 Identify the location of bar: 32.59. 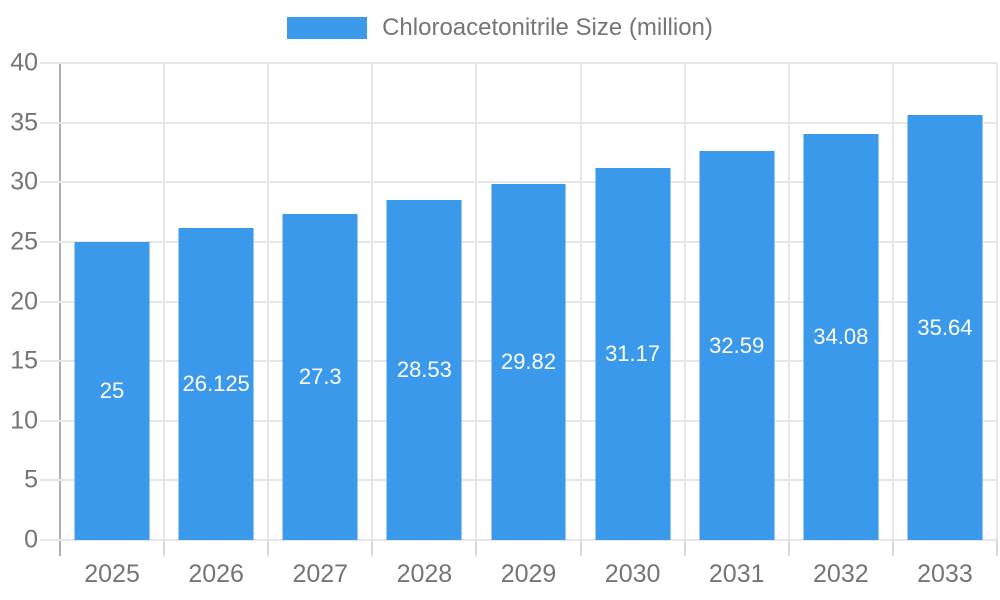
(737, 345).